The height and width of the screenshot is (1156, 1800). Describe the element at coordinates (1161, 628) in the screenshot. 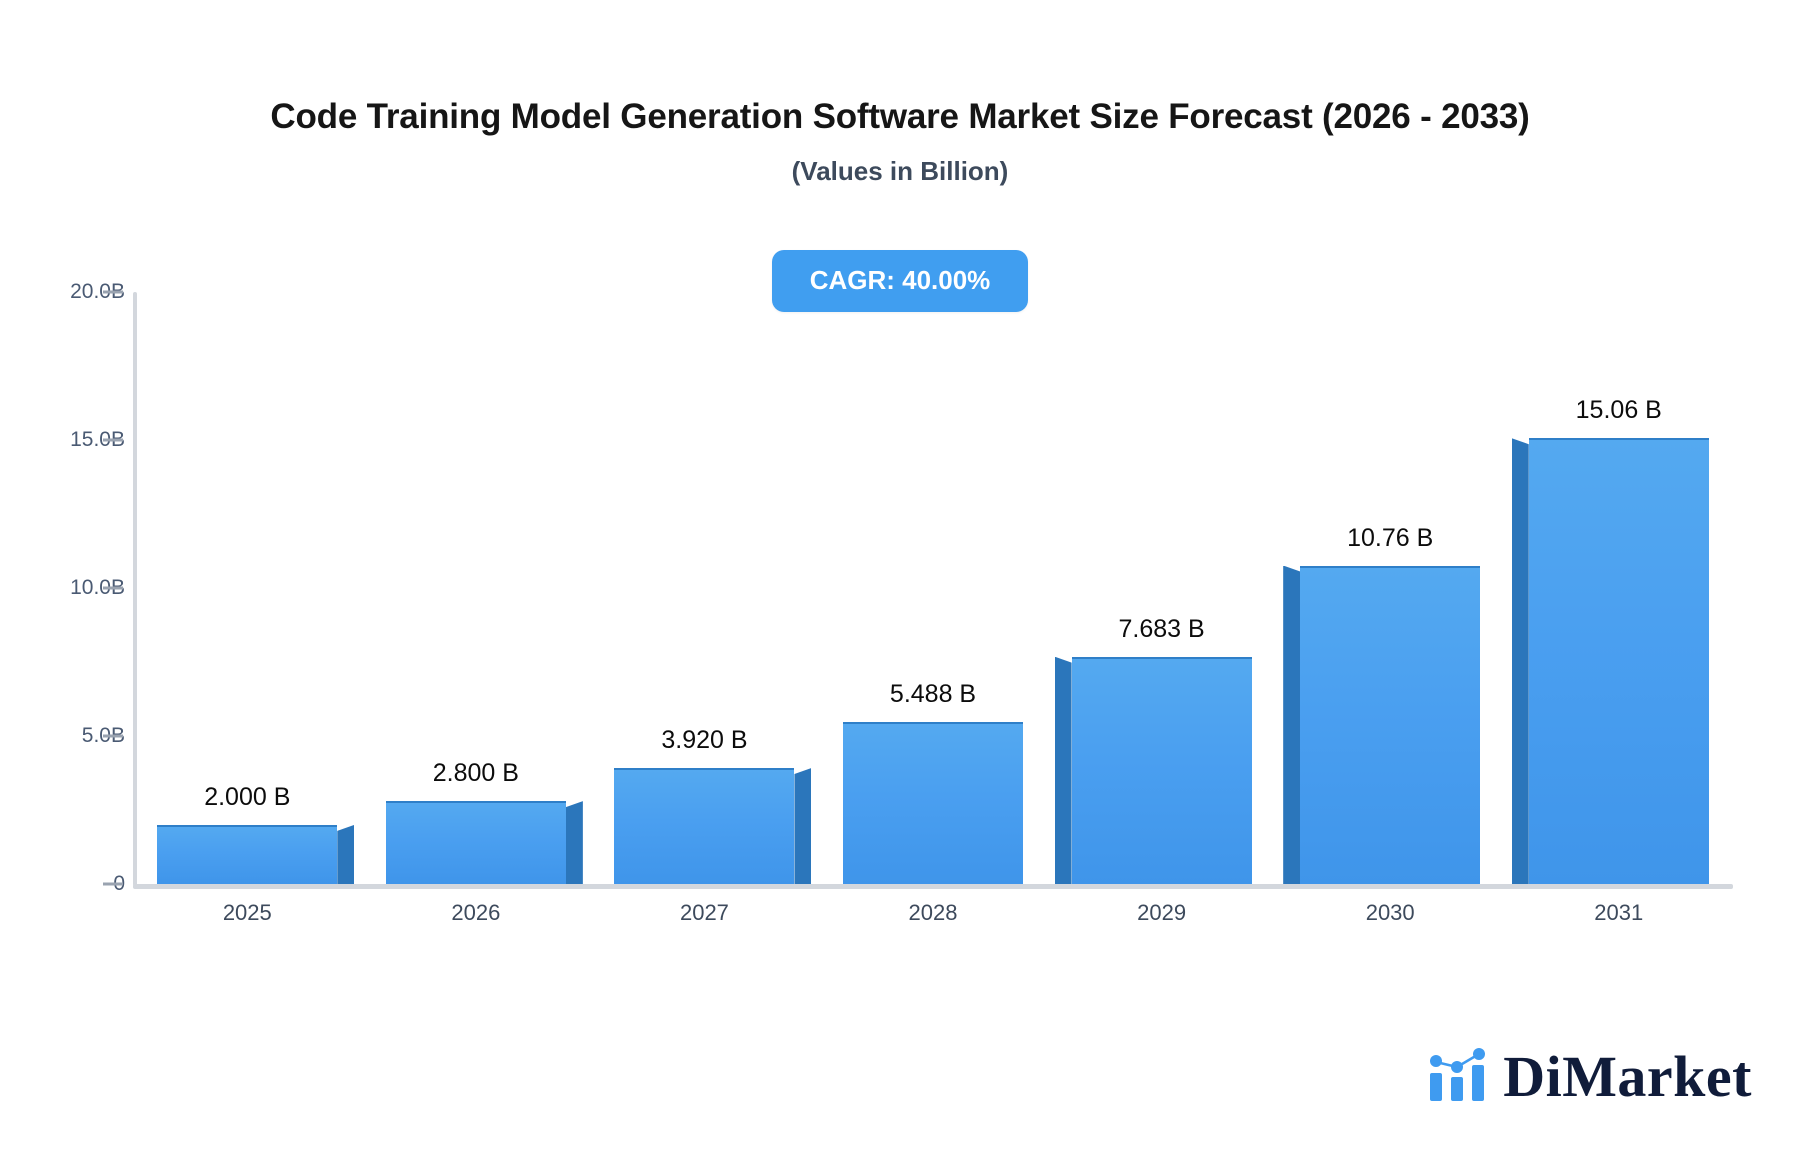

I see `bar-value-label: 7.683 B` at that location.